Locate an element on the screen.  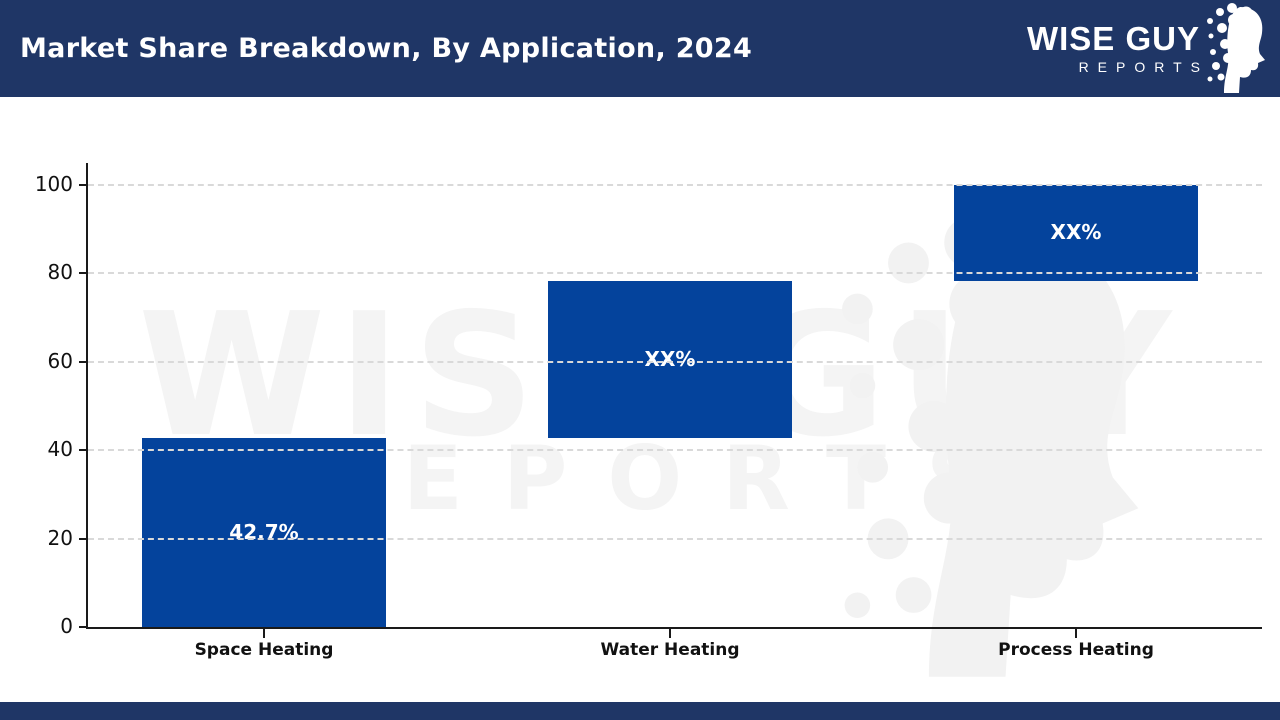
y-axis-line is located at coordinates (87, 396).